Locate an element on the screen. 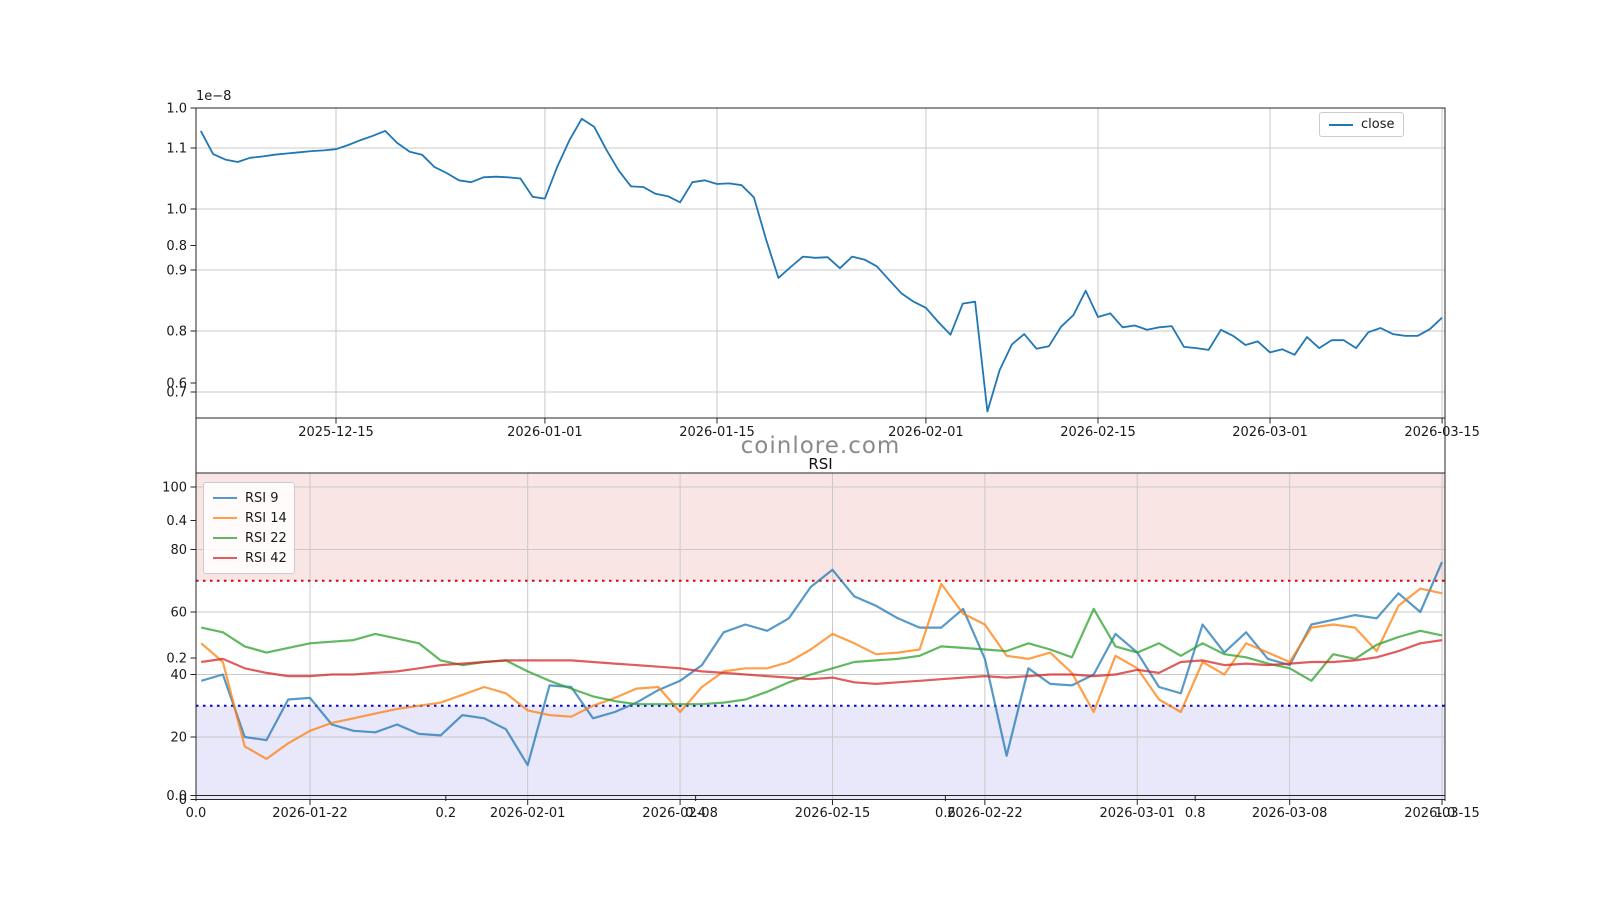 This screenshot has width=1600, height=900. price-legend: close is located at coordinates (1361, 124).